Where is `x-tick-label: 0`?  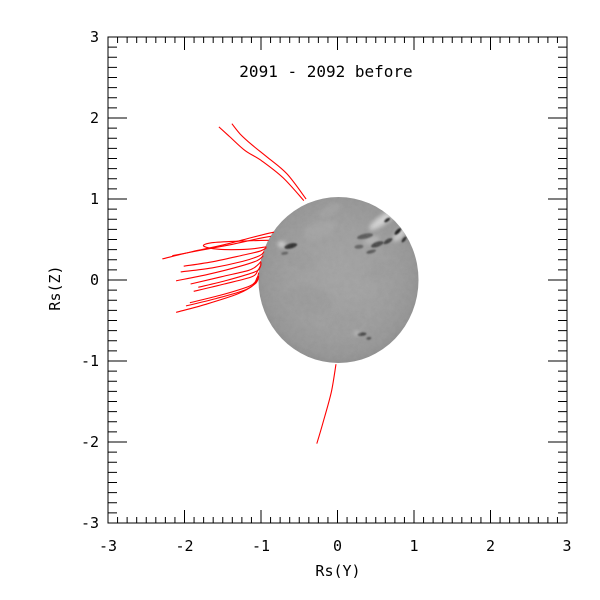
x-tick-label: 0 is located at coordinates (337, 546).